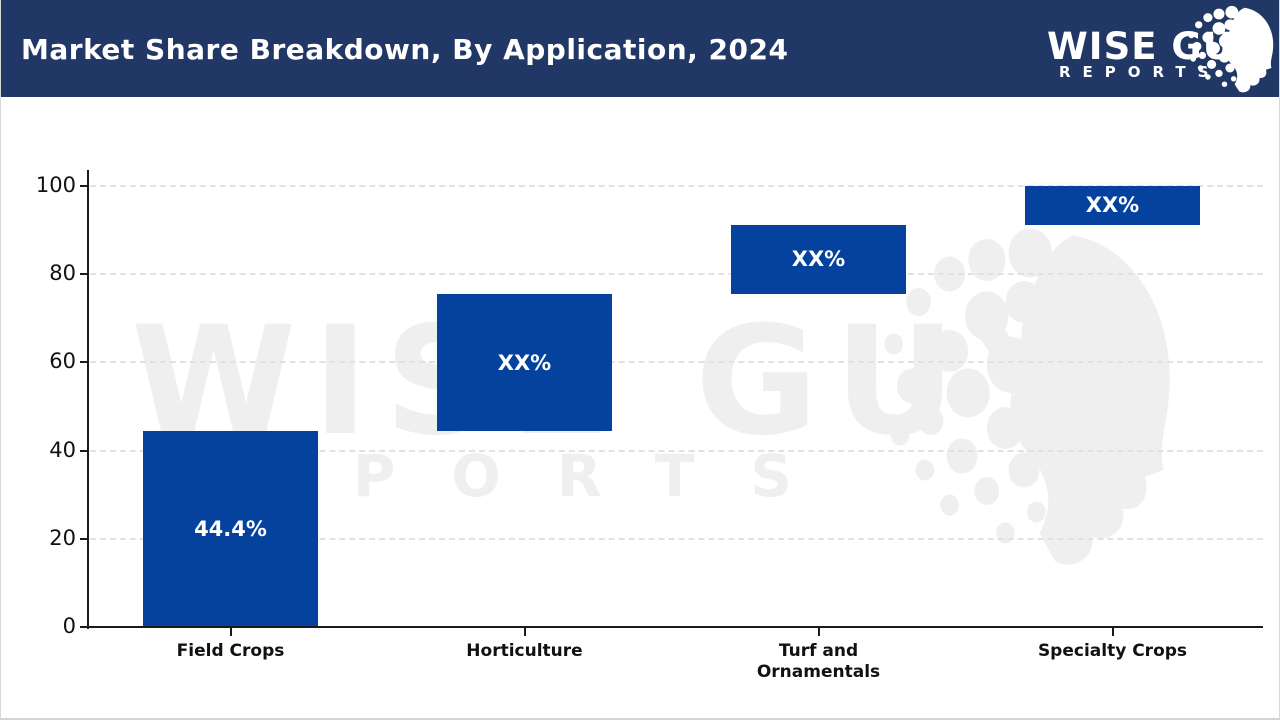 This screenshot has width=1280, height=720. I want to click on bar-horticulture: XX%, so click(524, 363).